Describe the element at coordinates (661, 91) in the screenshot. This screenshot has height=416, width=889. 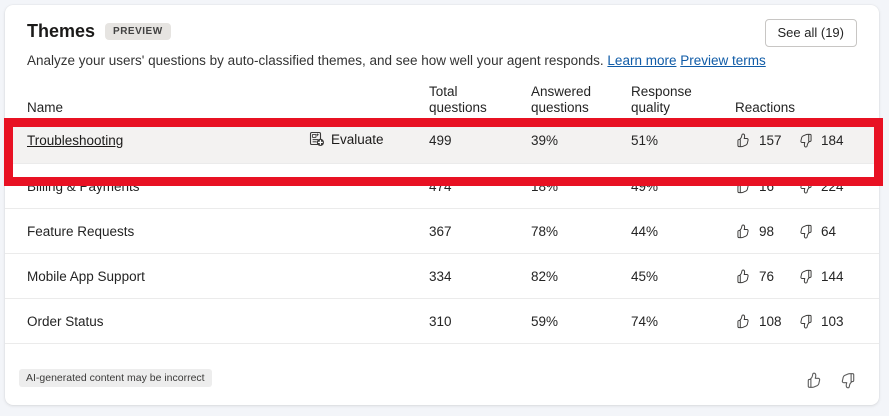
I see `column-header-response-line1: Response` at that location.